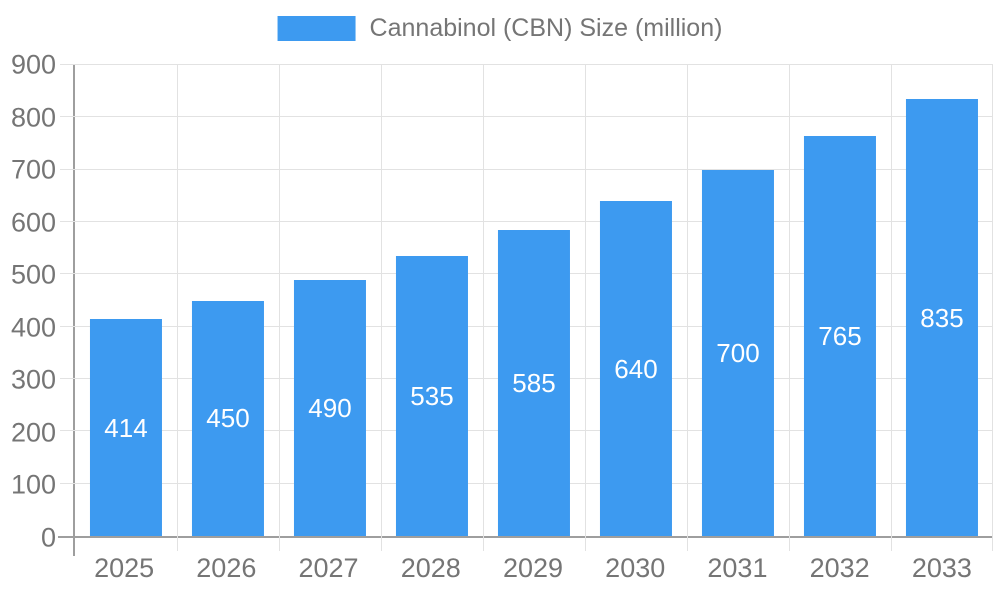 This screenshot has height=600, width=1000. Describe the element at coordinates (33, 432) in the screenshot. I see `y-tick-label-200: 200` at that location.